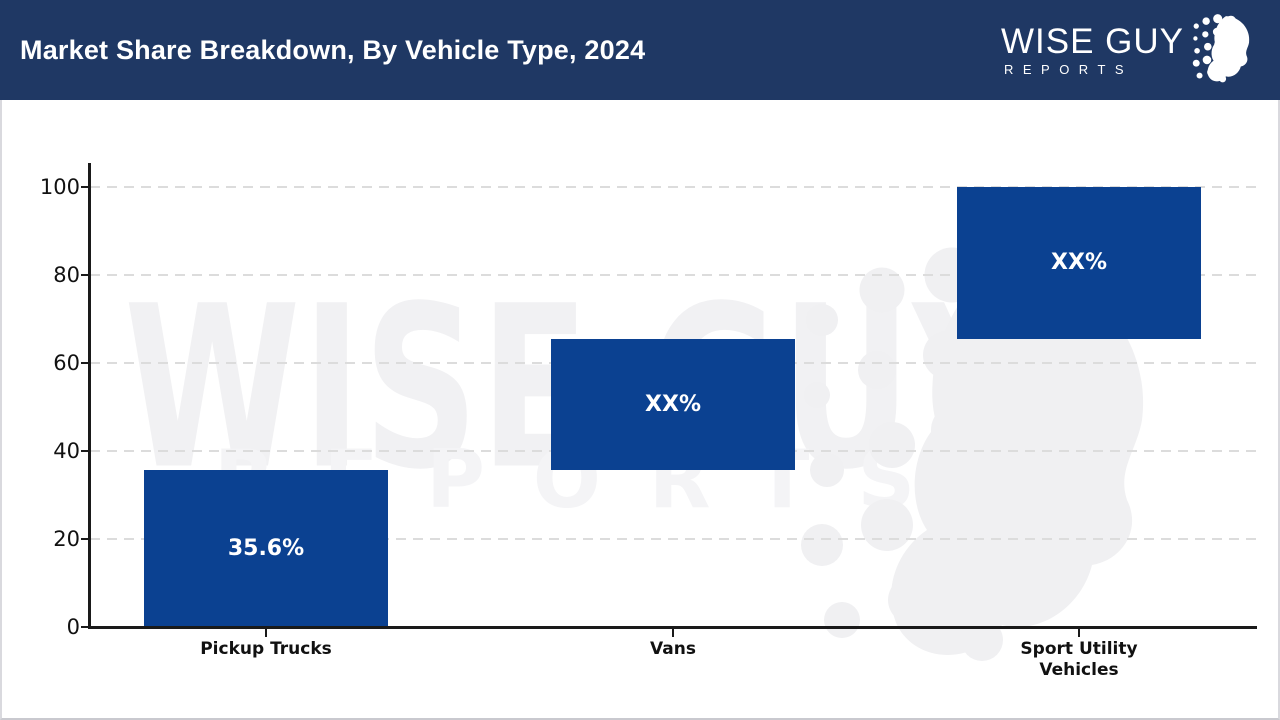  What do you see at coordinates (66, 539) in the screenshot?
I see `y-tick-label: 20` at bounding box center [66, 539].